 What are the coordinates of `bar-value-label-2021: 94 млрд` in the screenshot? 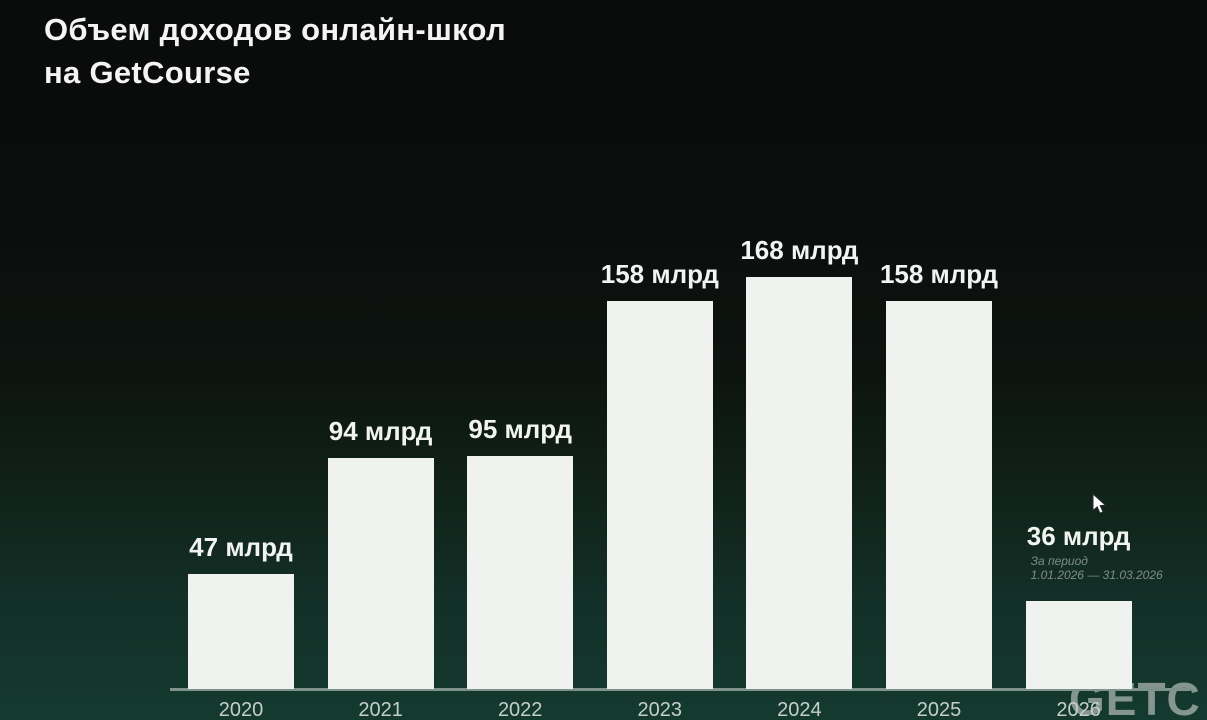 It's located at (380, 431).